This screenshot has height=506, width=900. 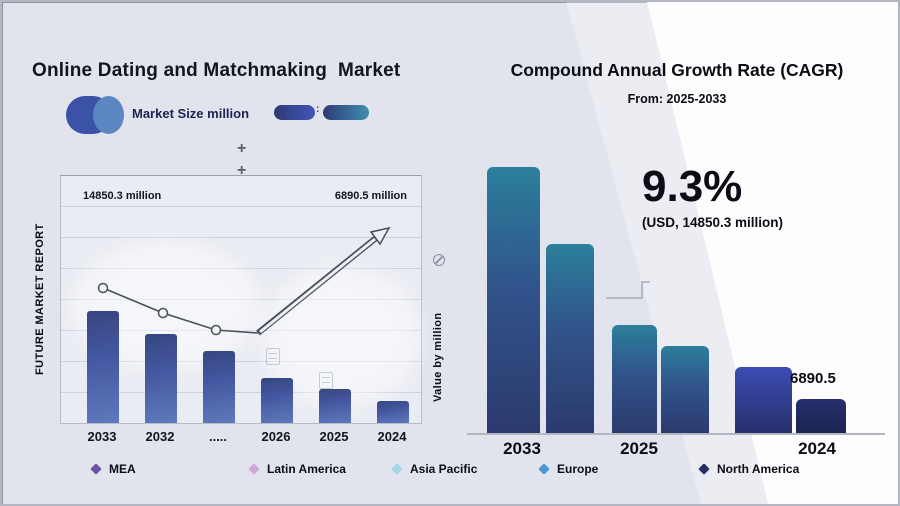 I want to click on bar-2026, so click(x=277, y=400).